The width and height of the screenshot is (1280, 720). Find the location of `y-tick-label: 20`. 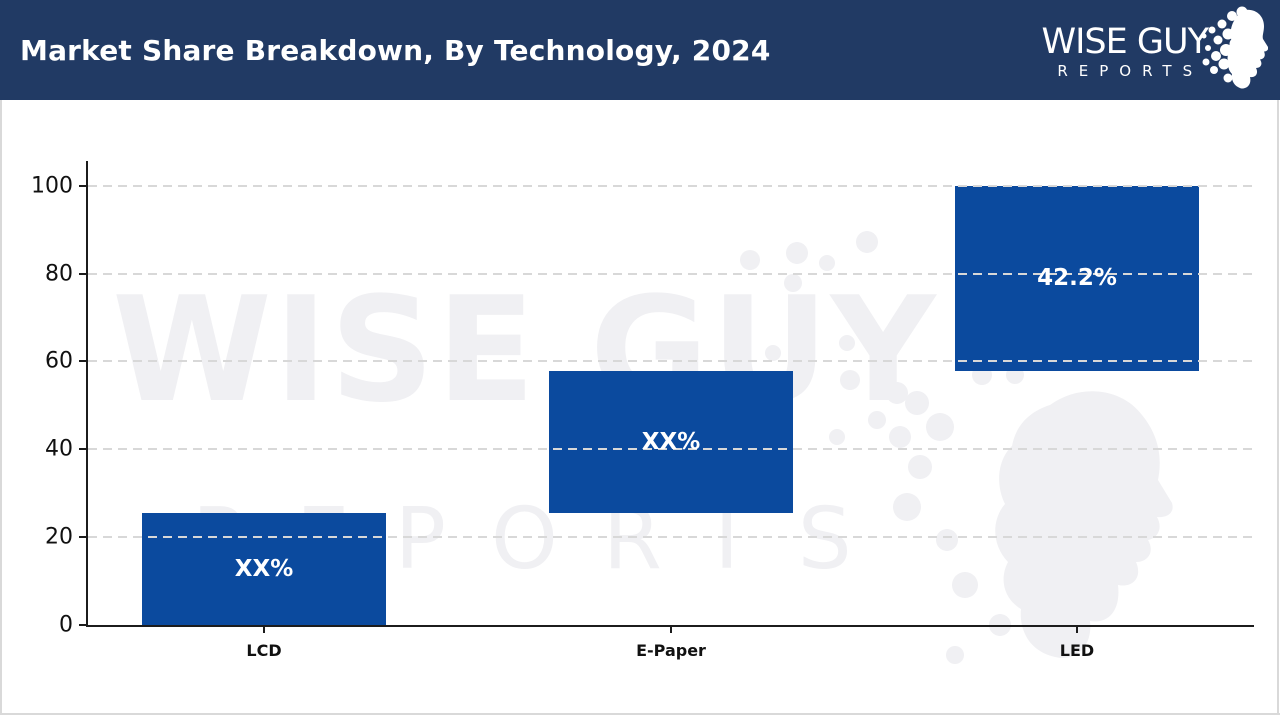

y-tick-label: 20 is located at coordinates (59, 537).